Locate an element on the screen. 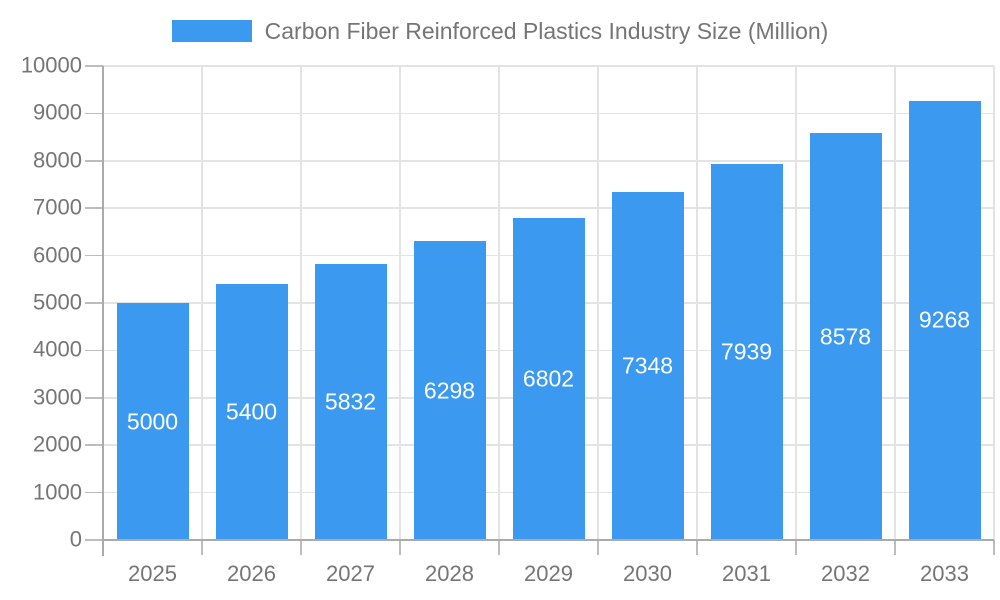 This screenshot has height=600, width=1000. y-tick-label: 9000 is located at coordinates (57, 112).